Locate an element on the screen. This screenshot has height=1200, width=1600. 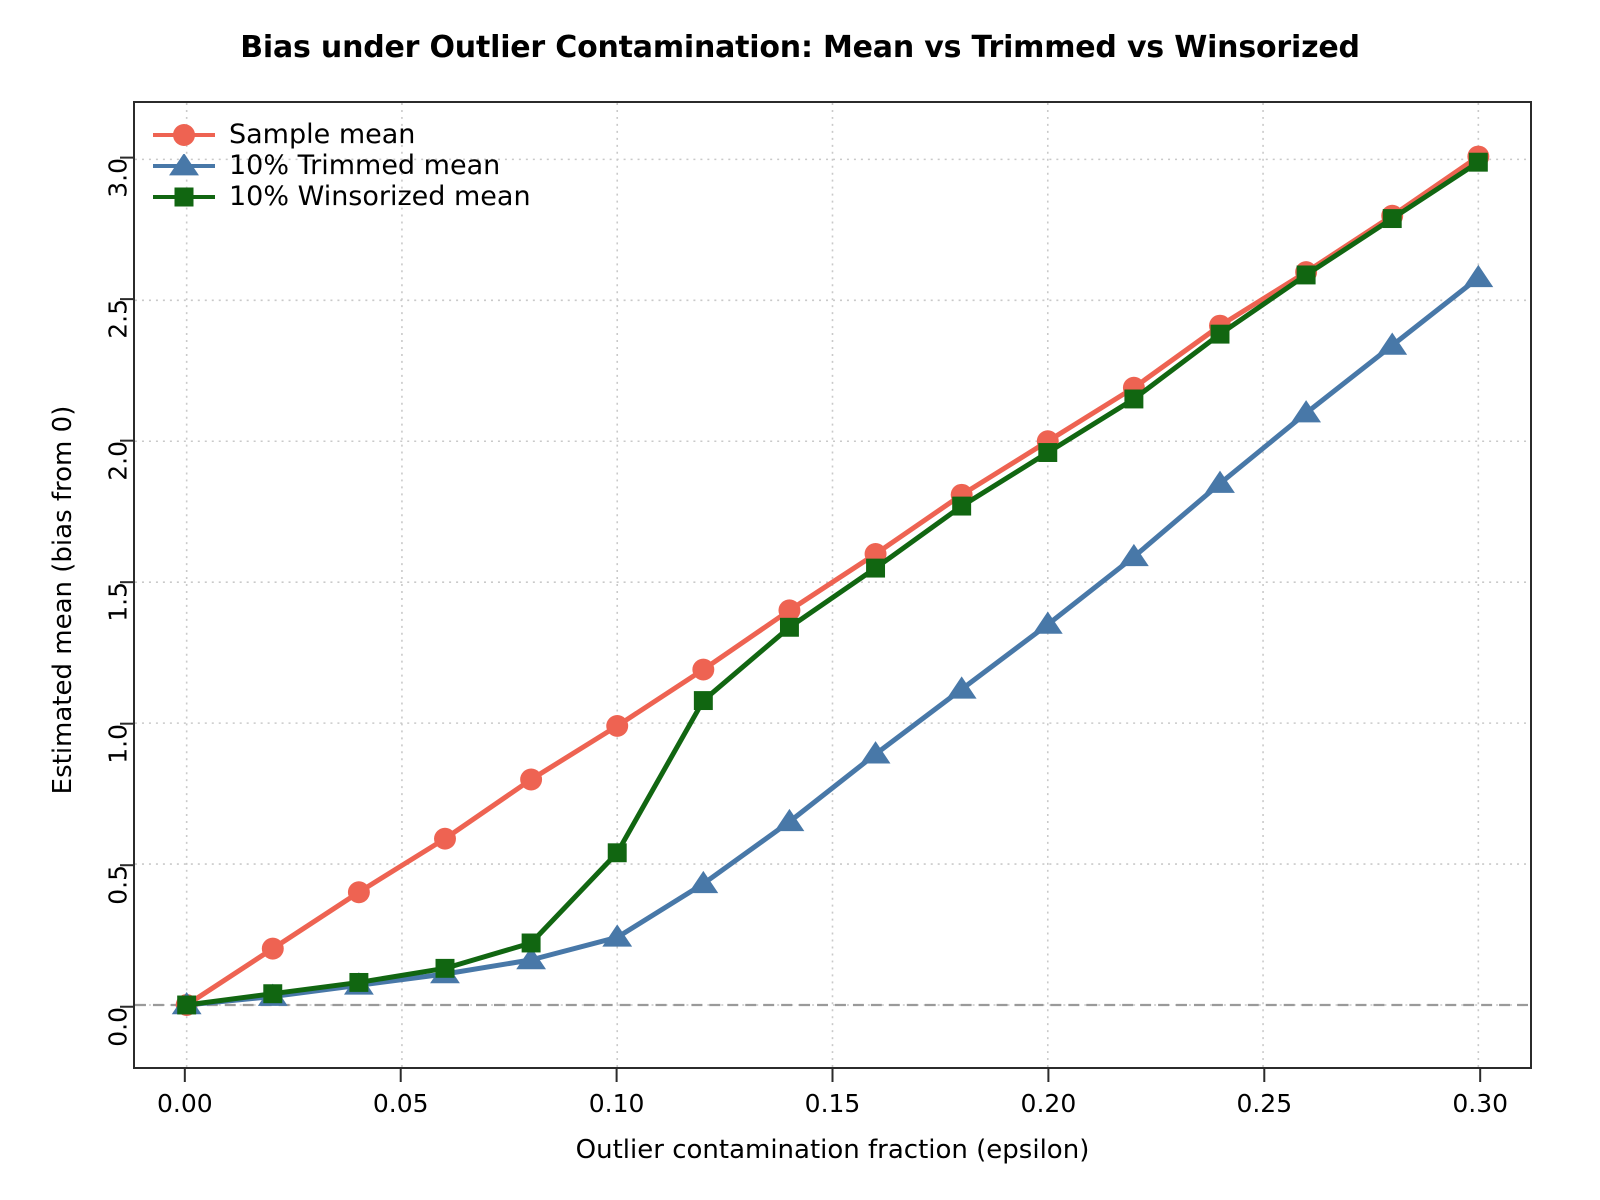
y-tick-label-text: 3.0 is located at coordinates (118, 177).